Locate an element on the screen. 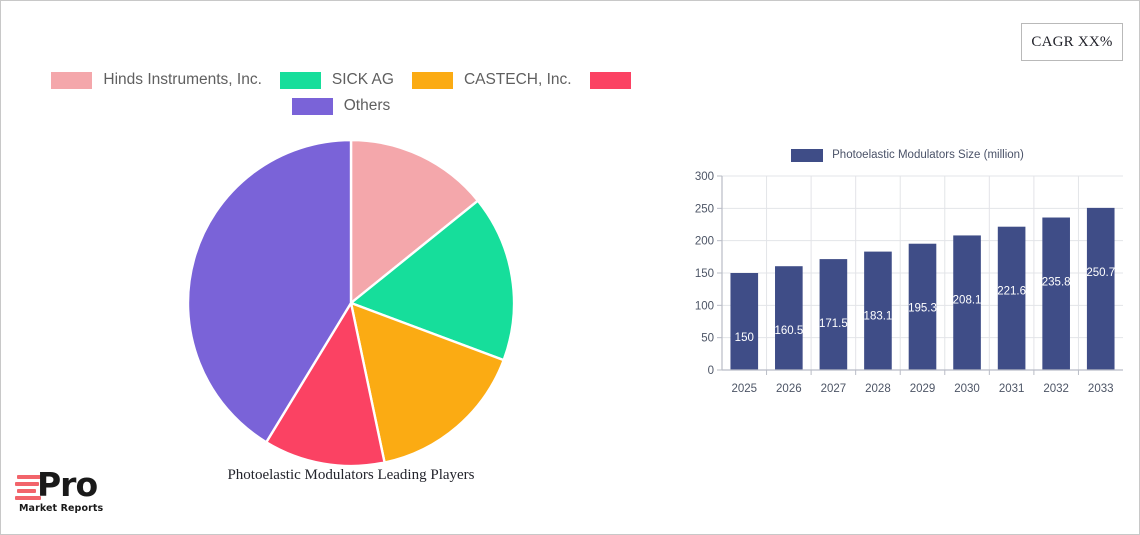 The height and width of the screenshot is (535, 1140). x-axis-tick-label: 2027 is located at coordinates (834, 389).